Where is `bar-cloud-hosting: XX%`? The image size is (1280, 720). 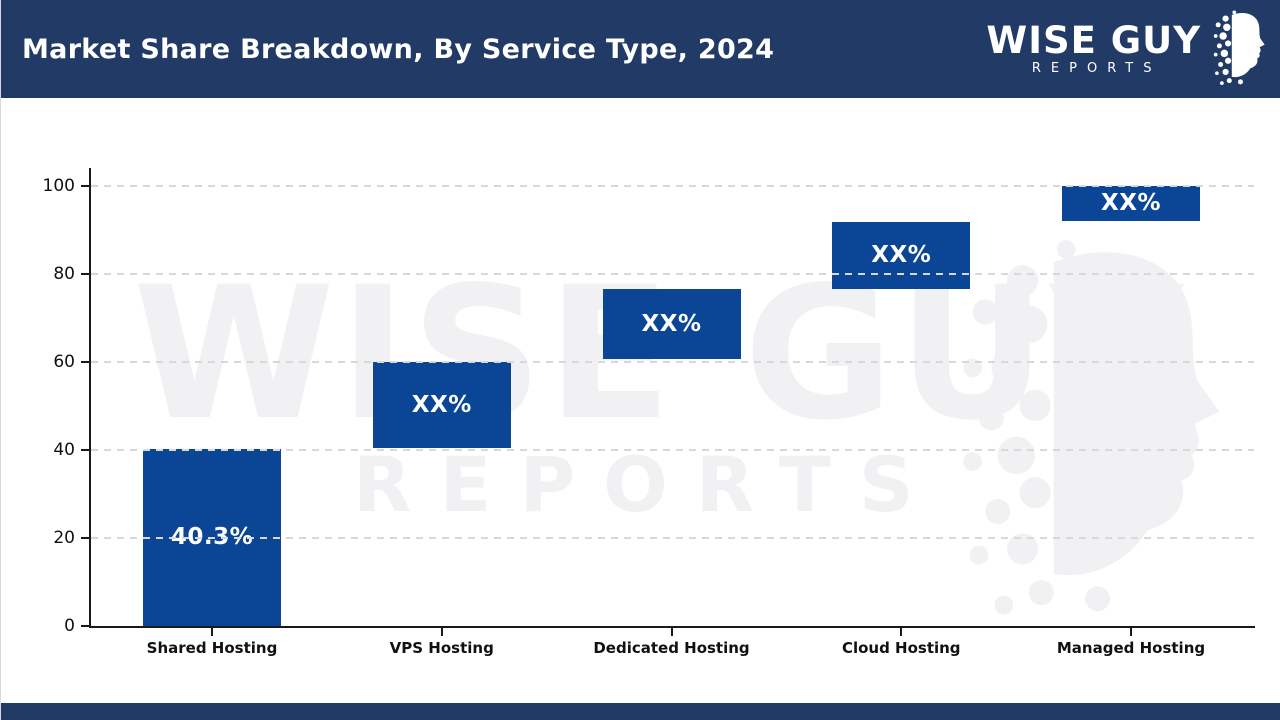 bar-cloud-hosting: XX% is located at coordinates (901, 255).